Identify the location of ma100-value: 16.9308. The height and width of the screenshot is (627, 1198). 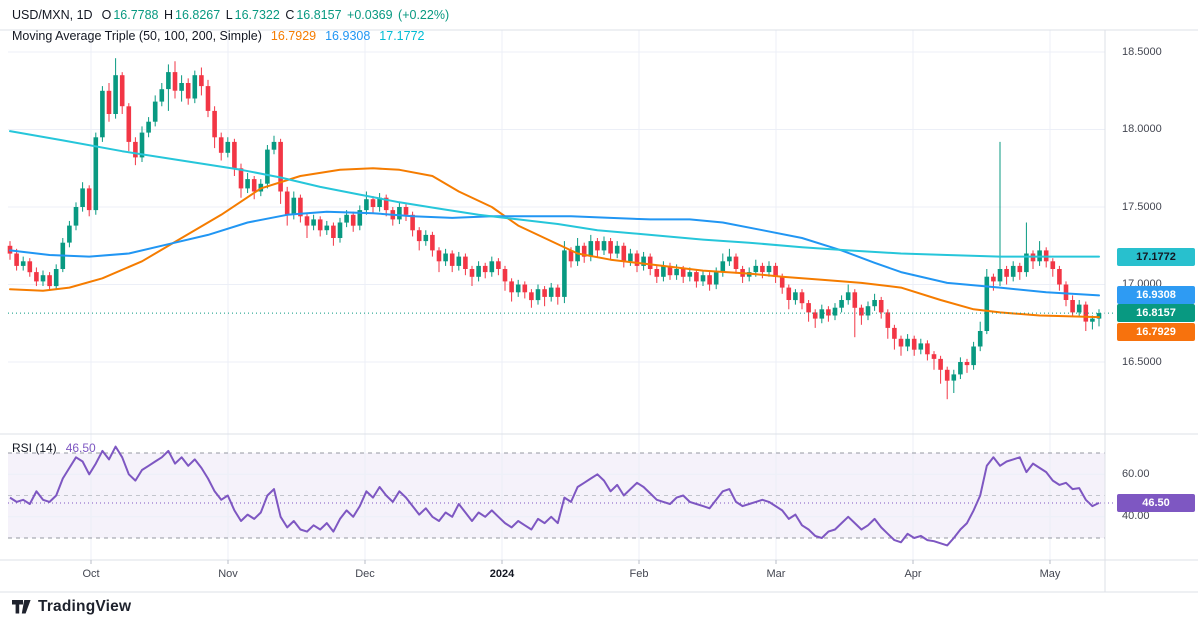
(348, 36).